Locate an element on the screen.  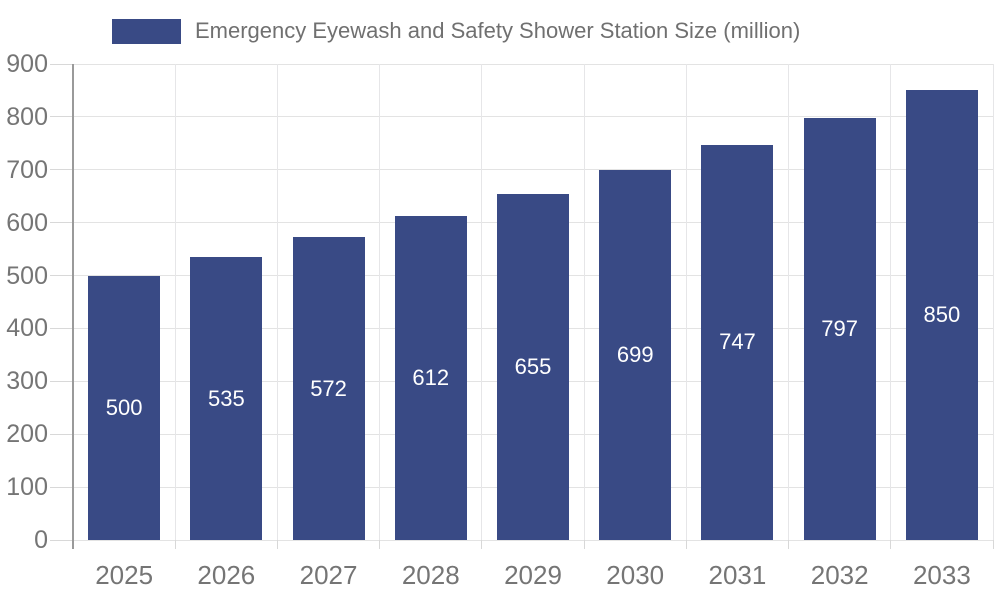
y-axis-label: 400 is located at coordinates (27, 328).